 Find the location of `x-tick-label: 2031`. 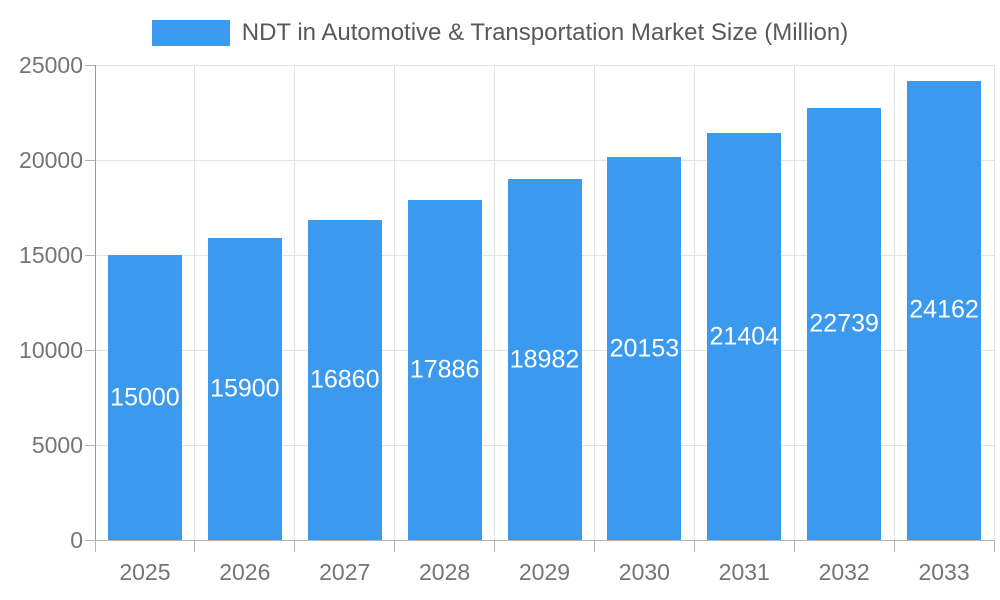

x-tick-label: 2031 is located at coordinates (744, 572).